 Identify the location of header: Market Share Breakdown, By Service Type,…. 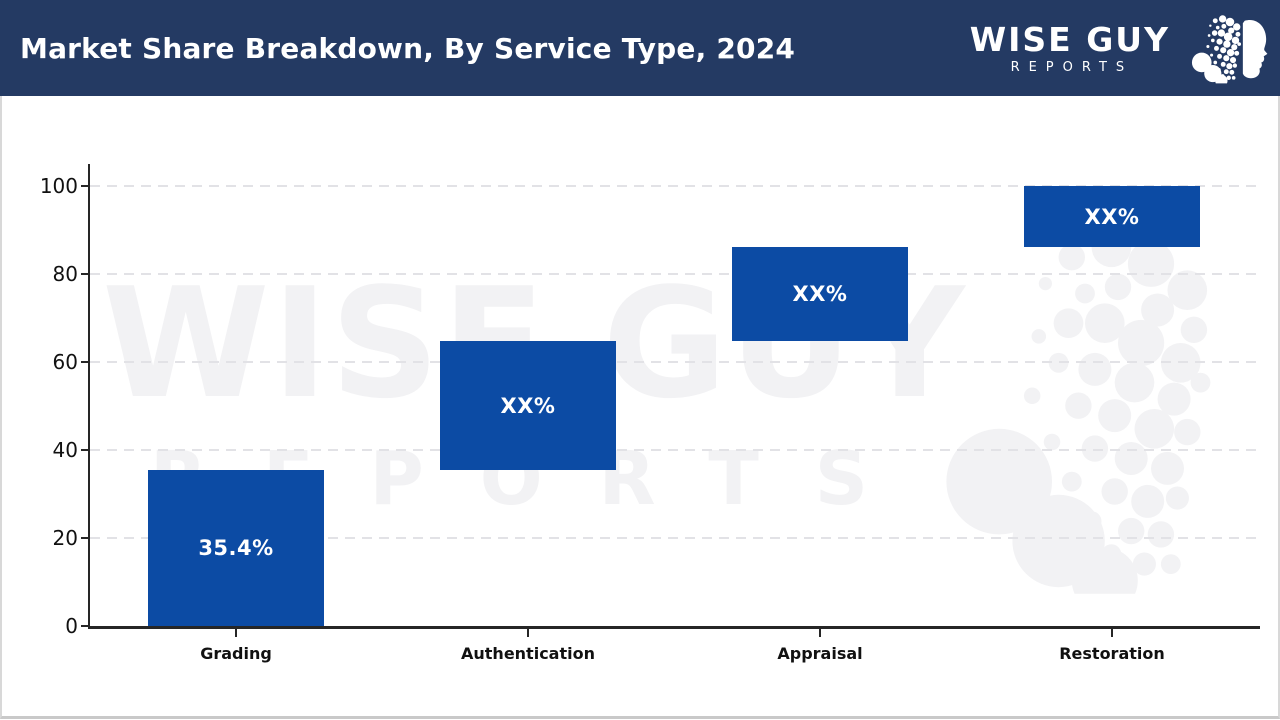
(640, 48).